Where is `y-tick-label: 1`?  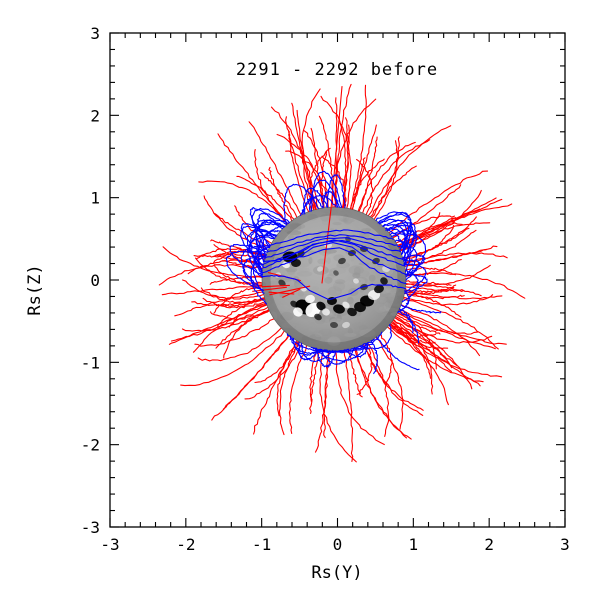
y-tick-label: 1 is located at coordinates (95, 198).